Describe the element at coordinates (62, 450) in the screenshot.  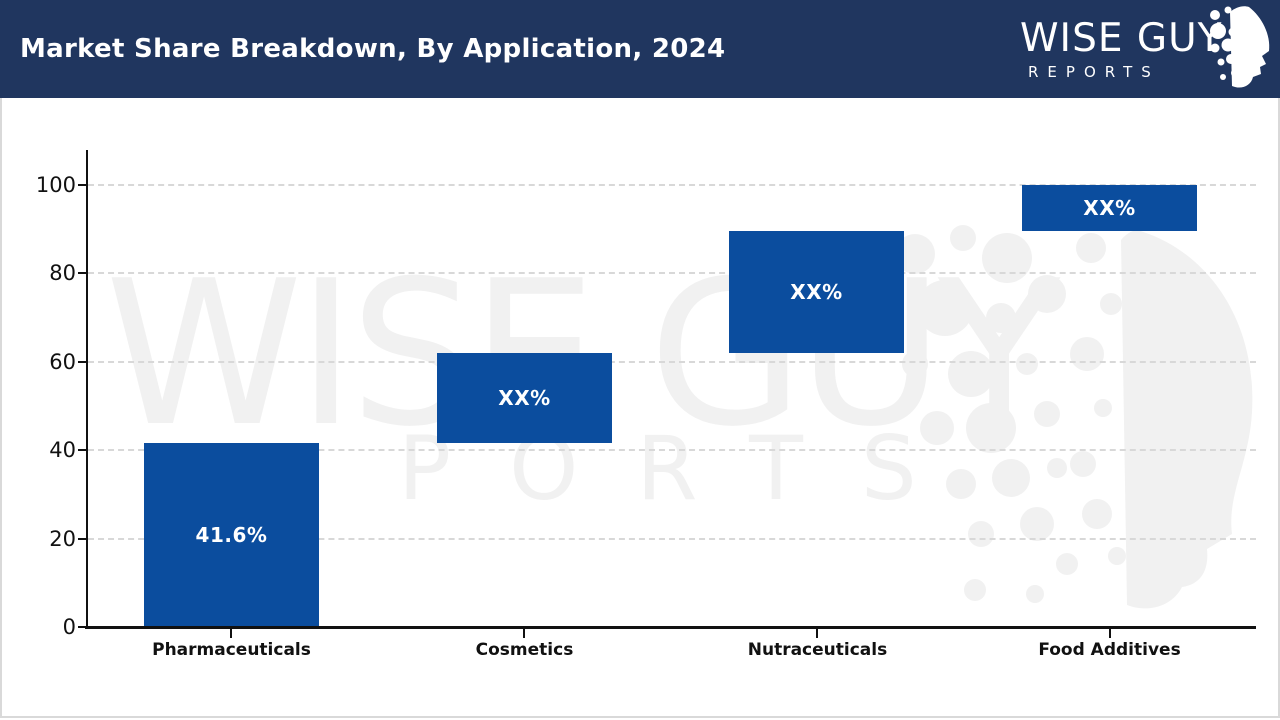
I see `y-axis-tick-label: 40` at that location.